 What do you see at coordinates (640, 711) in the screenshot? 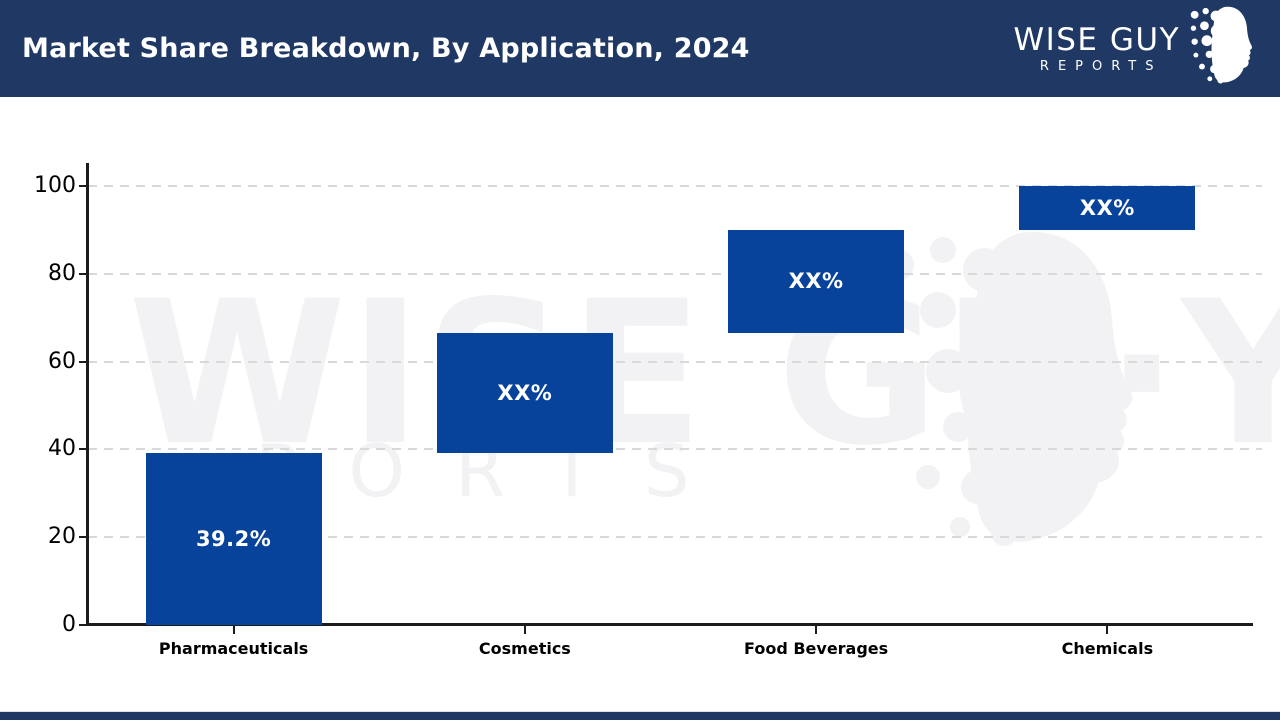
I see `footer-divider` at bounding box center [640, 711].